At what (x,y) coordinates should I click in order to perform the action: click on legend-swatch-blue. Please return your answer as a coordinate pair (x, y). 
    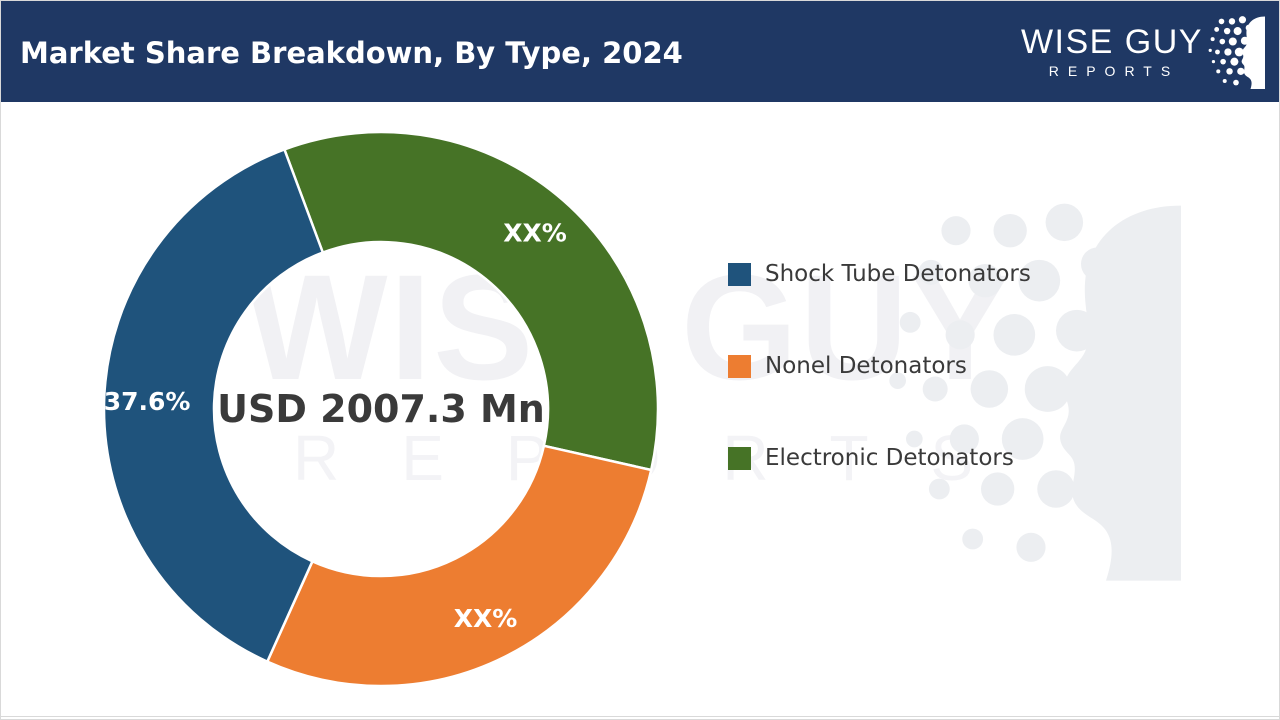
    Looking at the image, I should click on (739, 274).